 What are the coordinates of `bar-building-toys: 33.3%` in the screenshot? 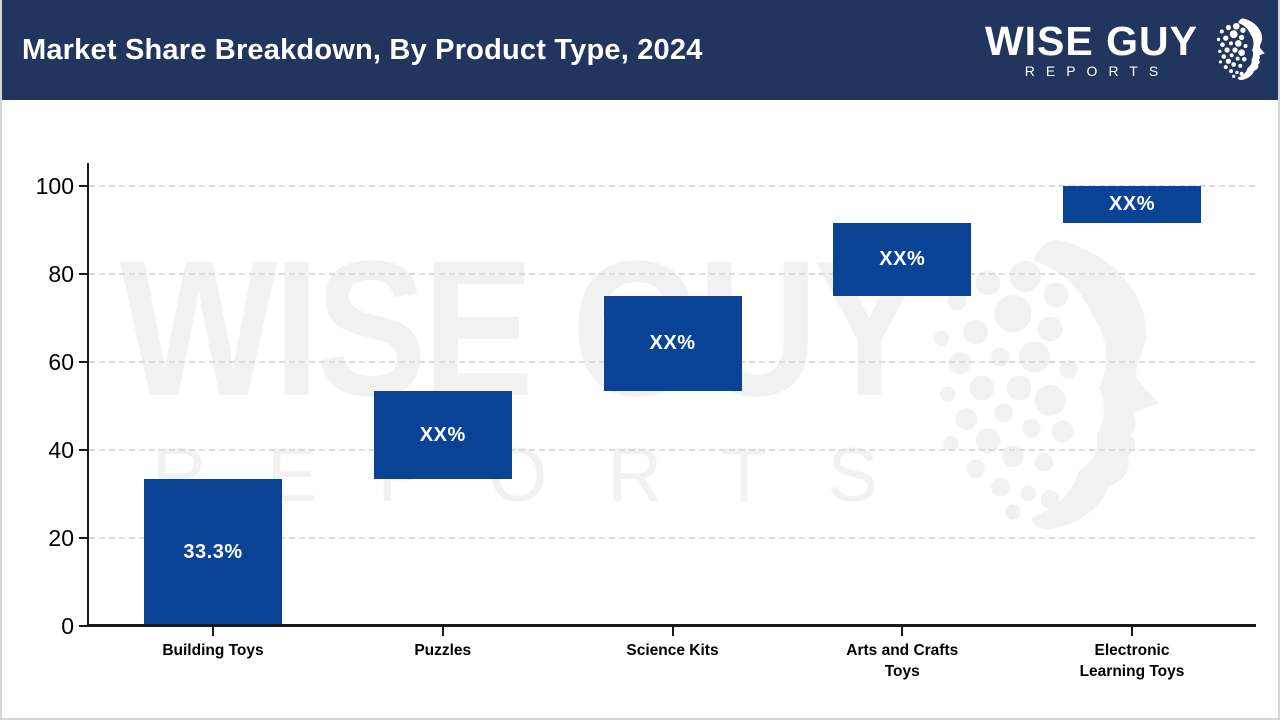 It's located at (213, 552).